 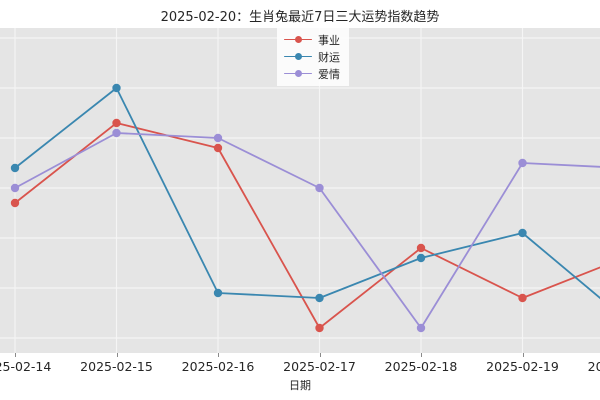 What do you see at coordinates (319, 366) in the screenshot?
I see `x-tick-label: 2025-02-17` at bounding box center [319, 366].